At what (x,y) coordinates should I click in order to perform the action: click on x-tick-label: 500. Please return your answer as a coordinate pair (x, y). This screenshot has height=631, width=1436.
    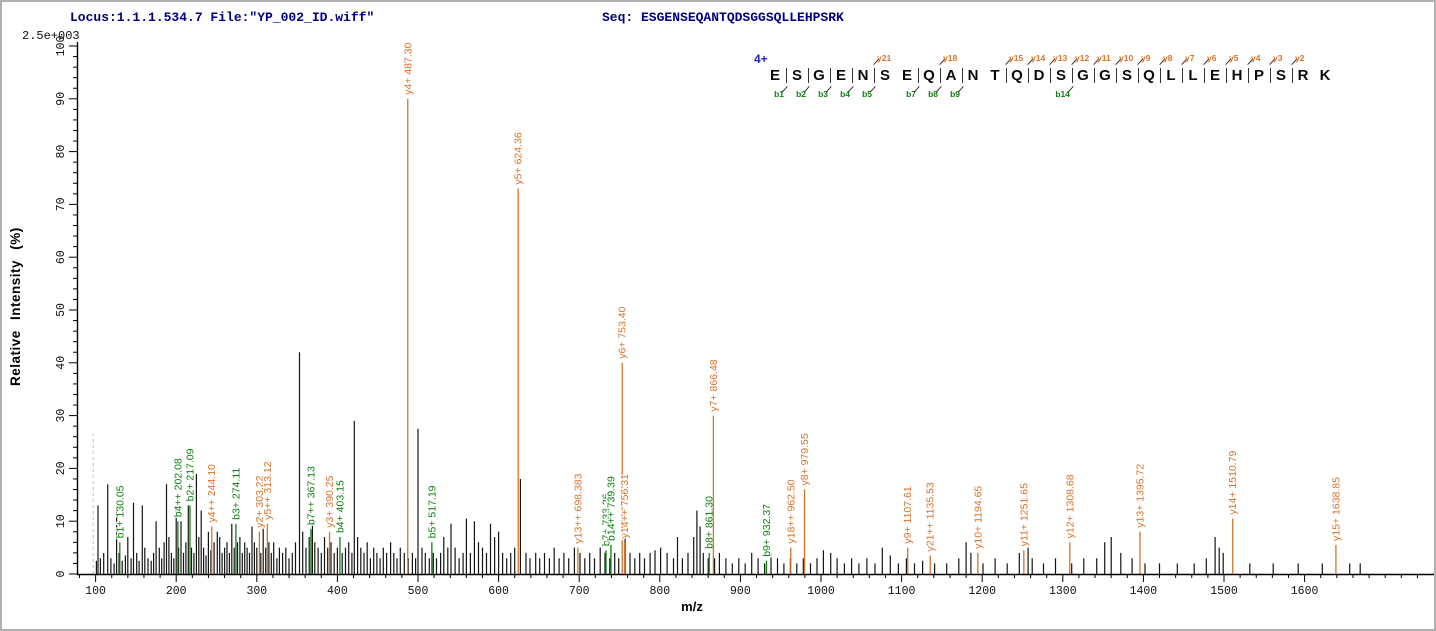
    Looking at the image, I should click on (418, 591).